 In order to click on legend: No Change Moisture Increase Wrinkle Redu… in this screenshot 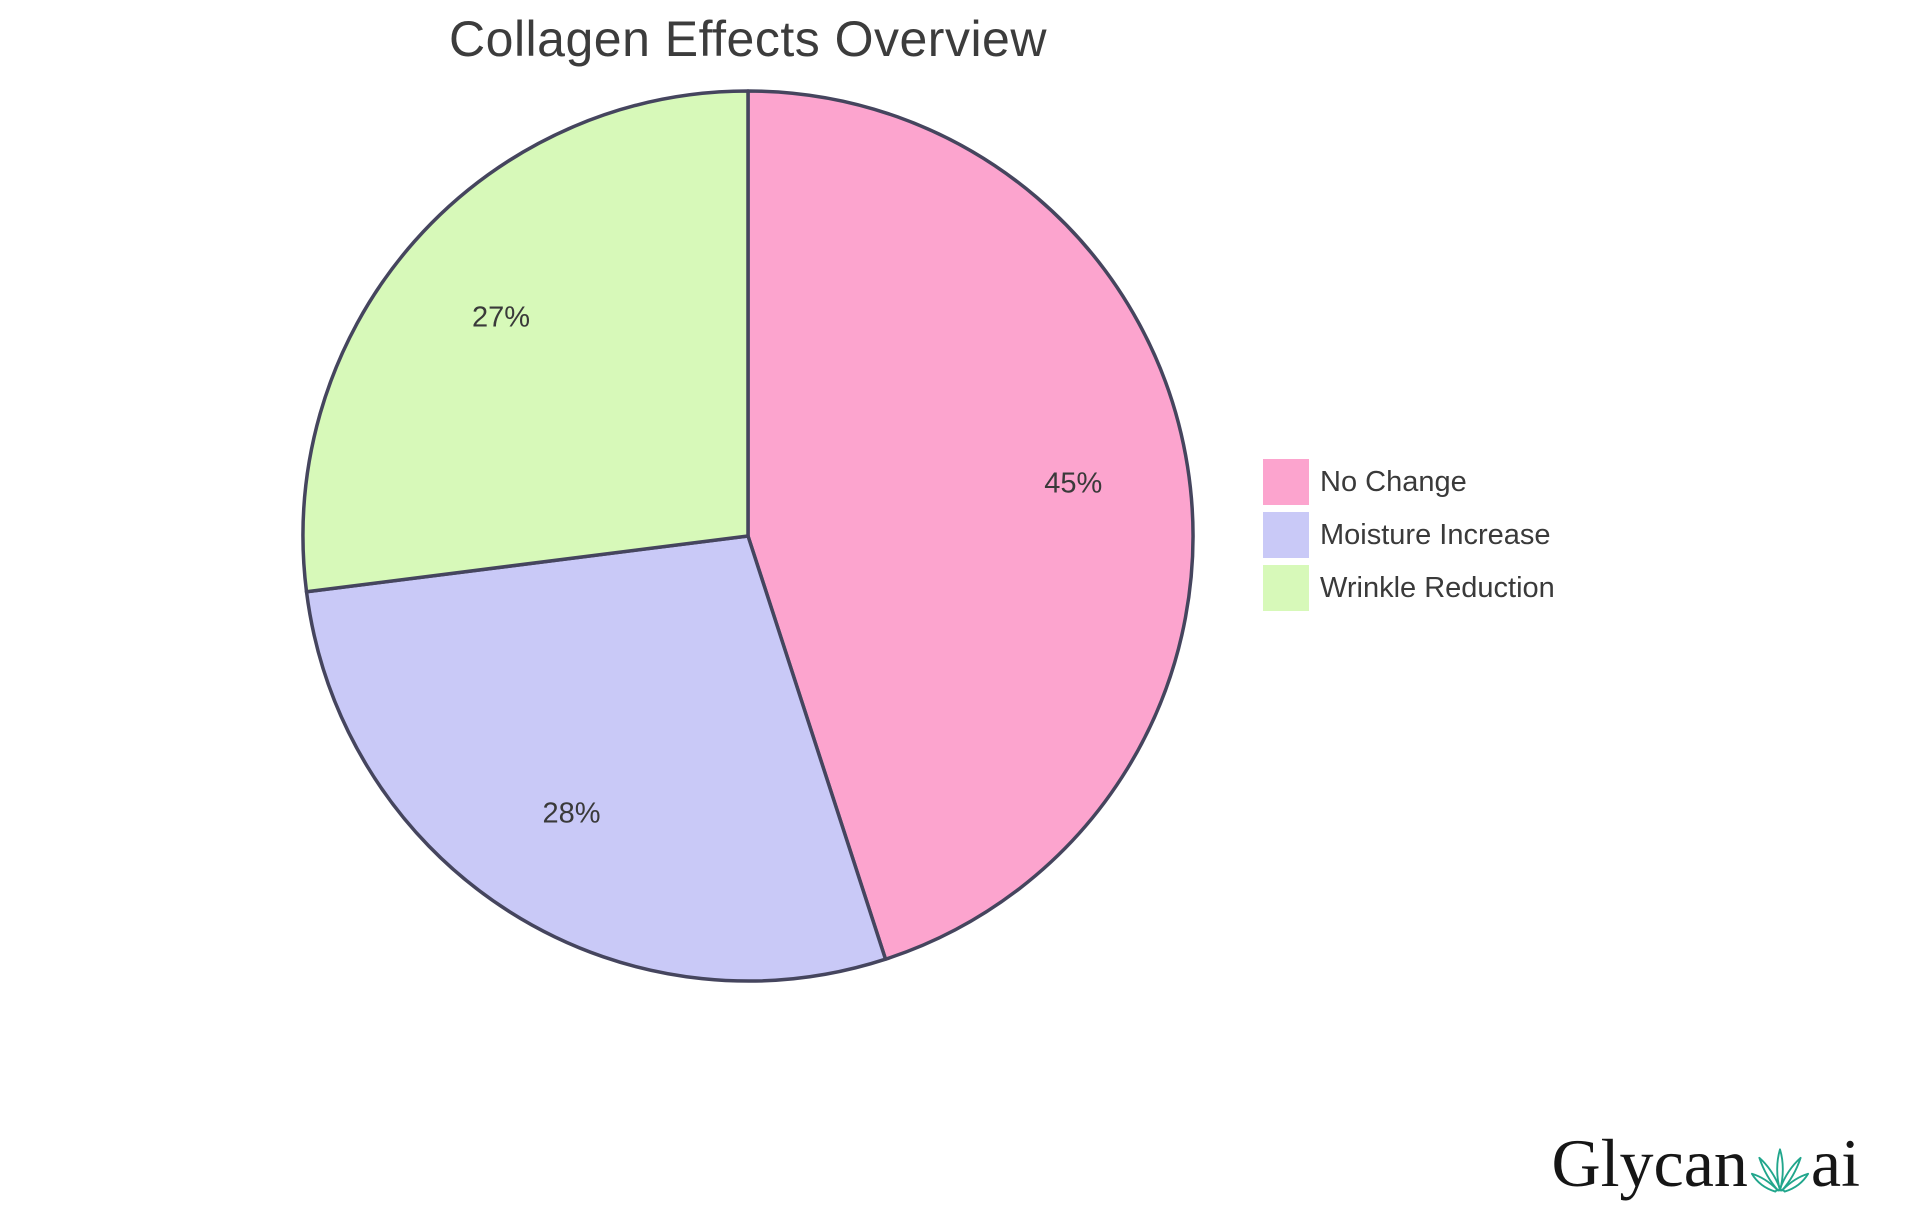, I will do `click(1409, 535)`.